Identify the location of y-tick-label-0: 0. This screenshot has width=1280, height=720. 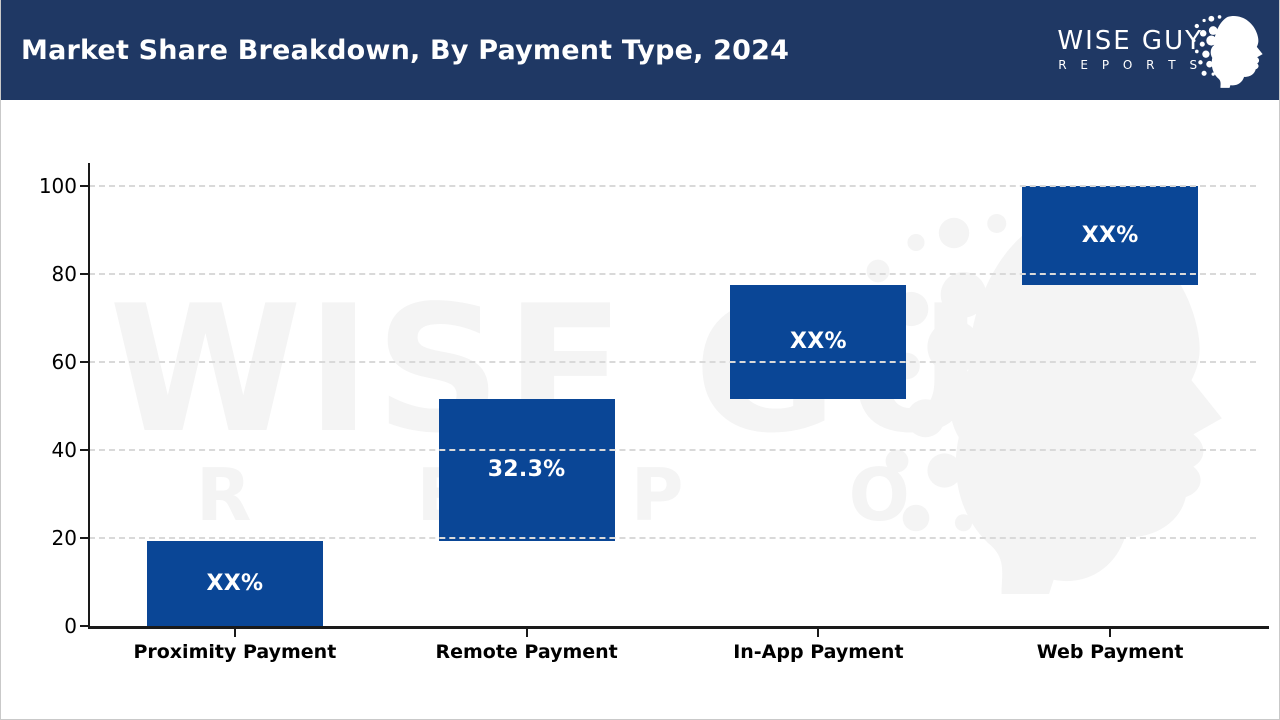
(70, 626).